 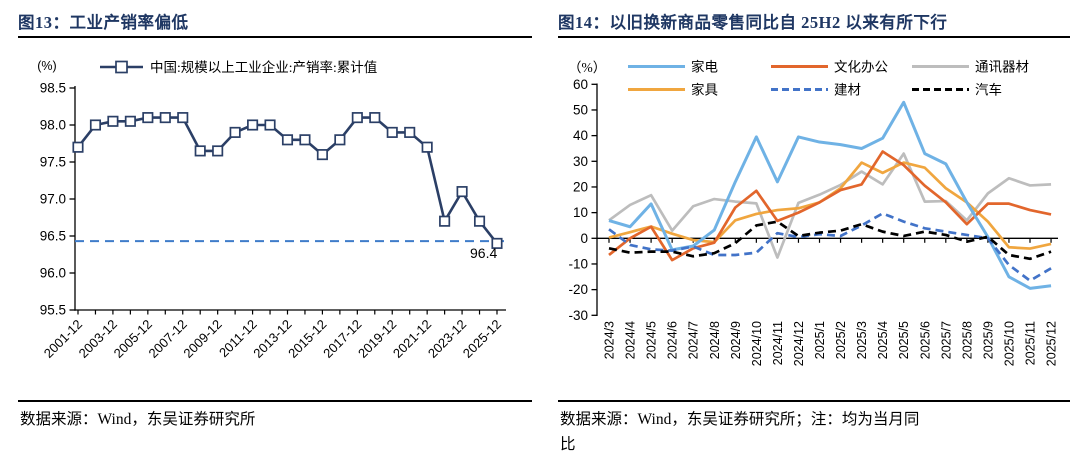 I want to click on y-tick-label: 98.5, so click(x=53, y=88).